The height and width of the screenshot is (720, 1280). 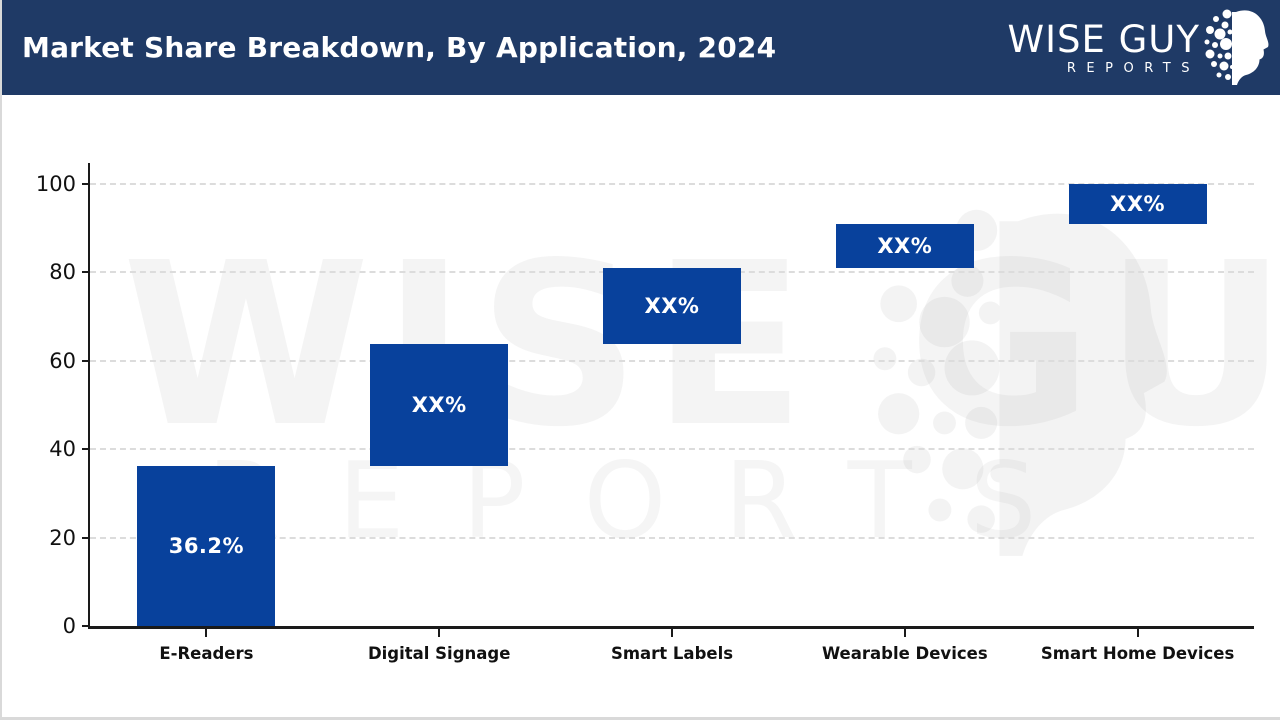 What do you see at coordinates (89, 395) in the screenshot?
I see `y-axis-line` at bounding box center [89, 395].